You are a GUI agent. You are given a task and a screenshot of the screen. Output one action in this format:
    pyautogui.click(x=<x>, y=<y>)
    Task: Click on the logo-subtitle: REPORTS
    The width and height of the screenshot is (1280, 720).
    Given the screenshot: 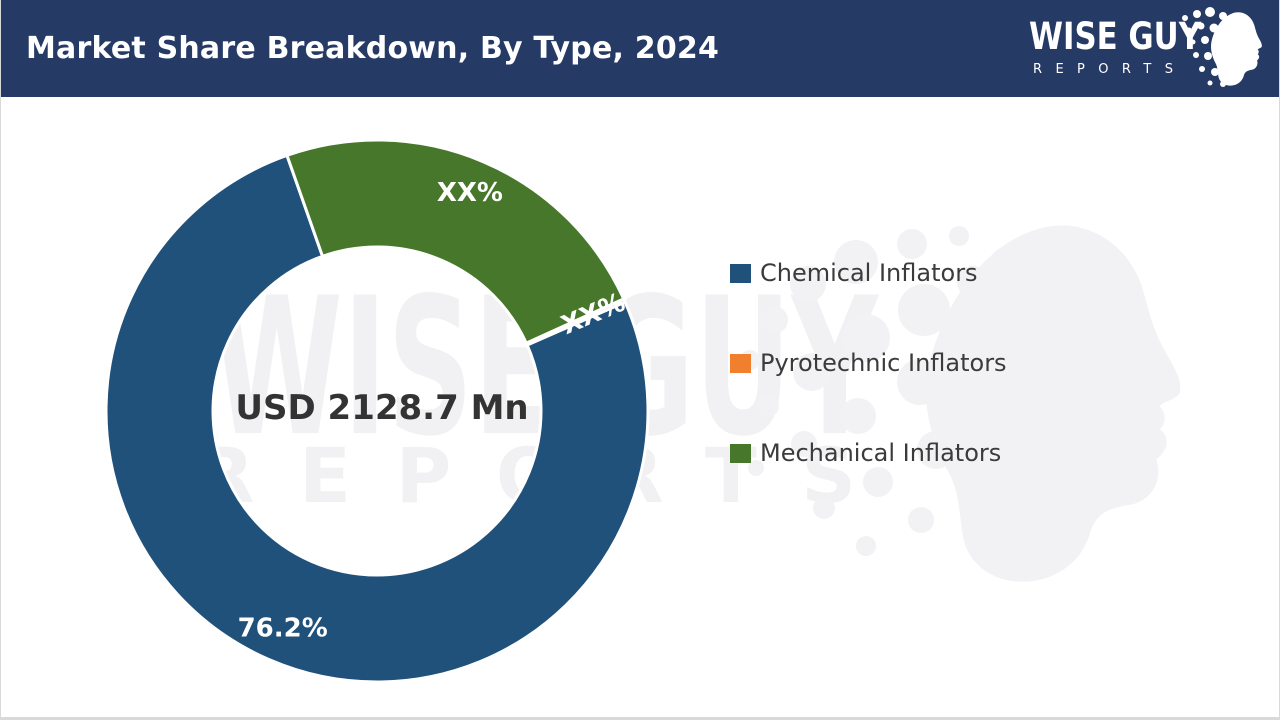 What is the action you would take?
    pyautogui.click(x=1108, y=69)
    